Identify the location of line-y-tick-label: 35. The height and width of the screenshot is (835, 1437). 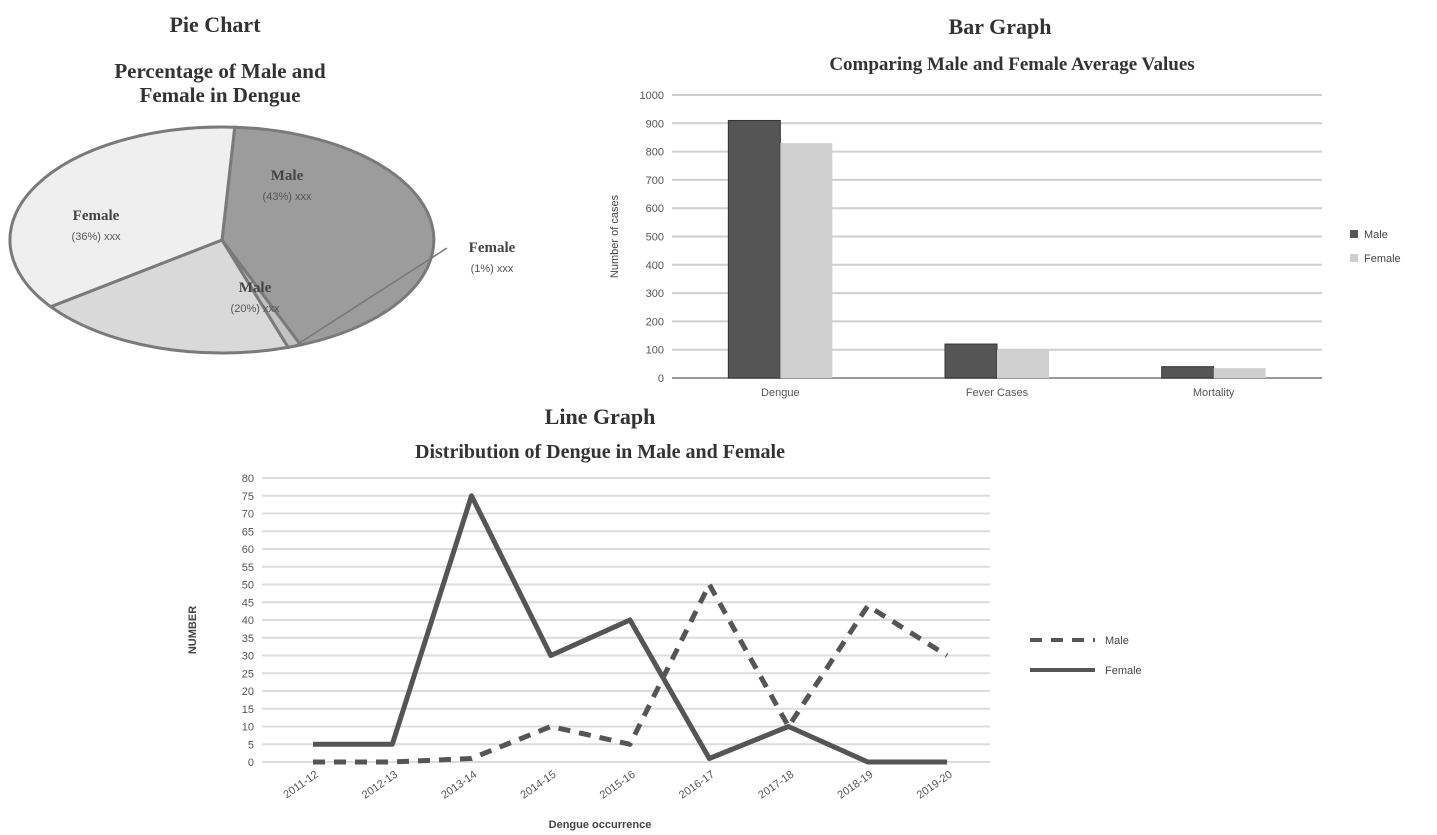
(248, 639).